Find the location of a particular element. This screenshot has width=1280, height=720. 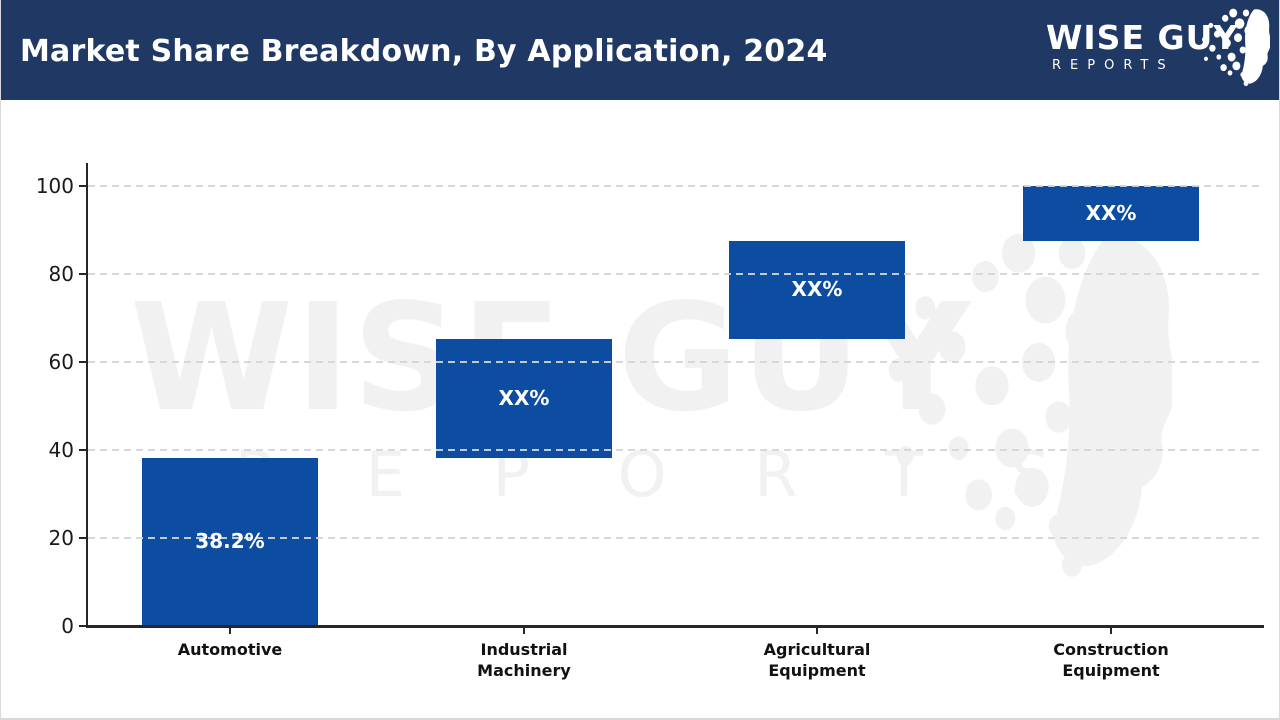

bar-agricultural-equipment is located at coordinates (817, 290).